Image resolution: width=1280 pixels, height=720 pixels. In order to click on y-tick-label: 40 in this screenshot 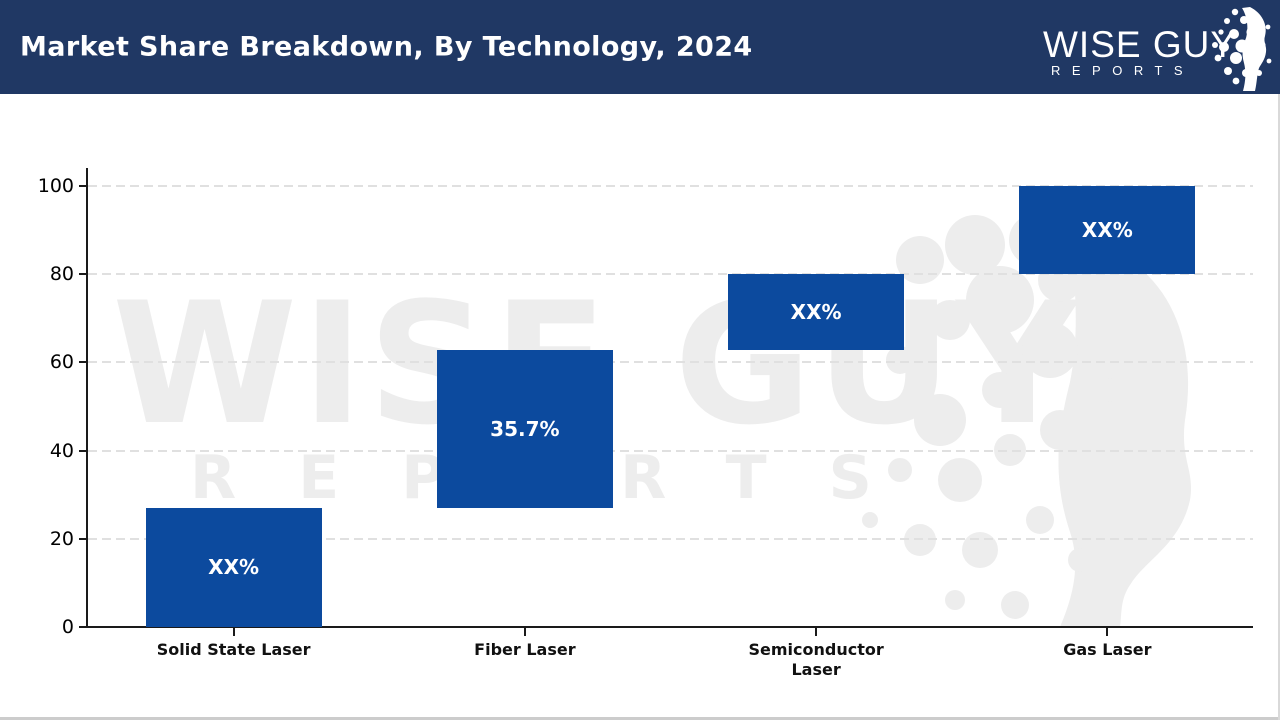, I will do `click(61, 450)`.